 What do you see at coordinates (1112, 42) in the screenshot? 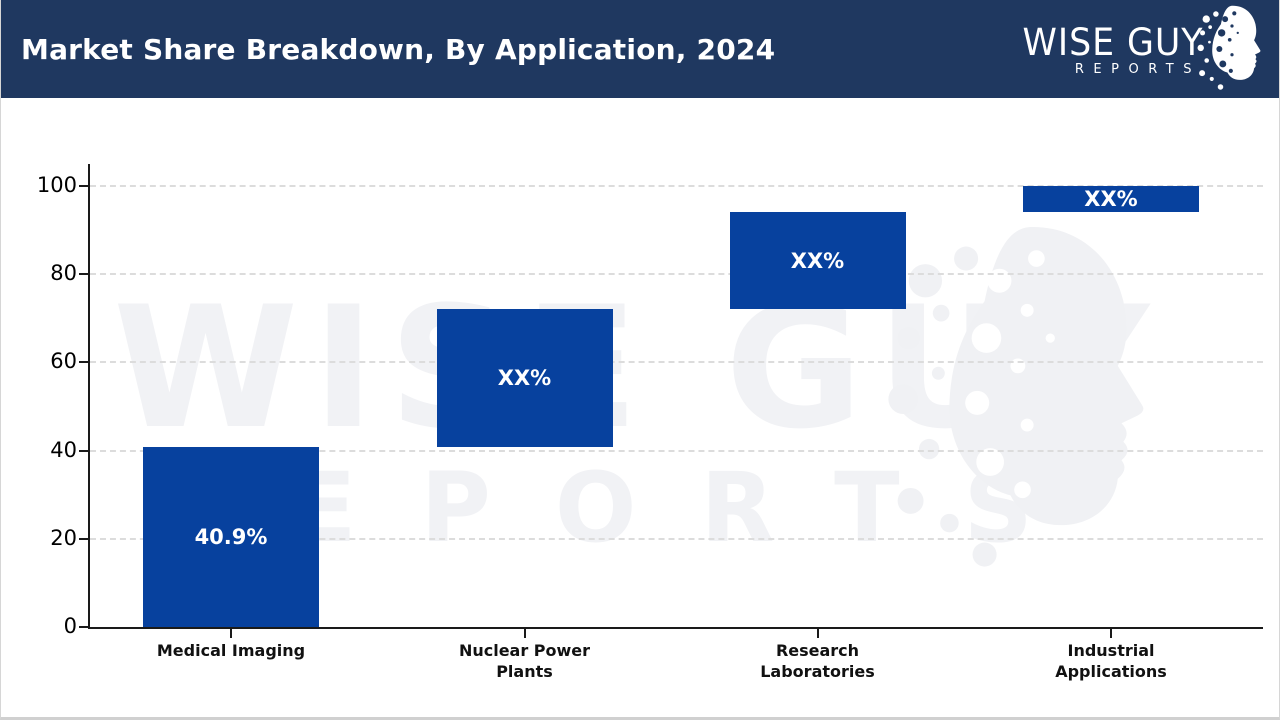
I see `logo-wordmark: WISE GUY` at bounding box center [1112, 42].